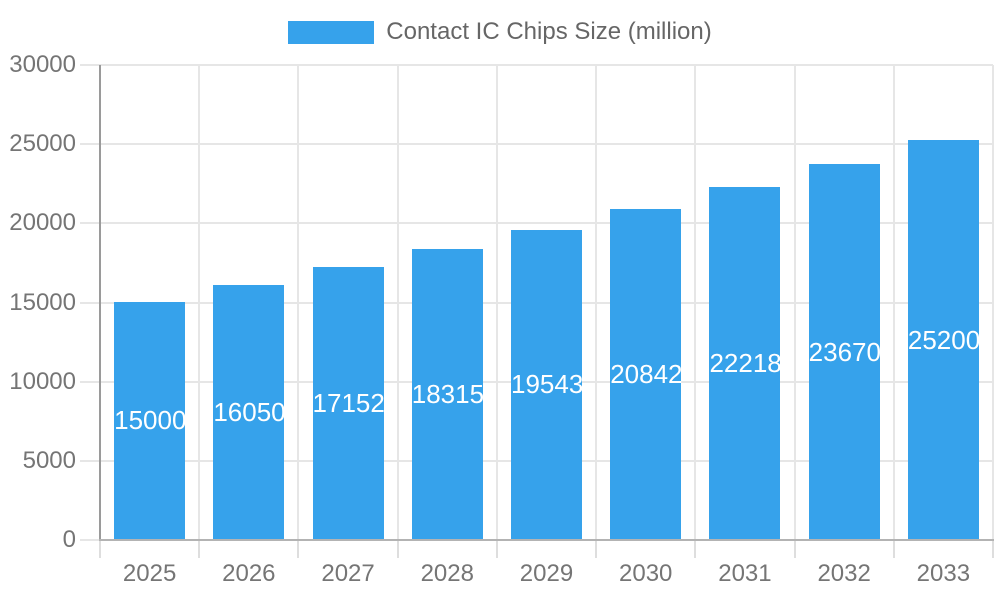 The image size is (1000, 600). I want to click on x-tick-label: 2027, so click(348, 573).